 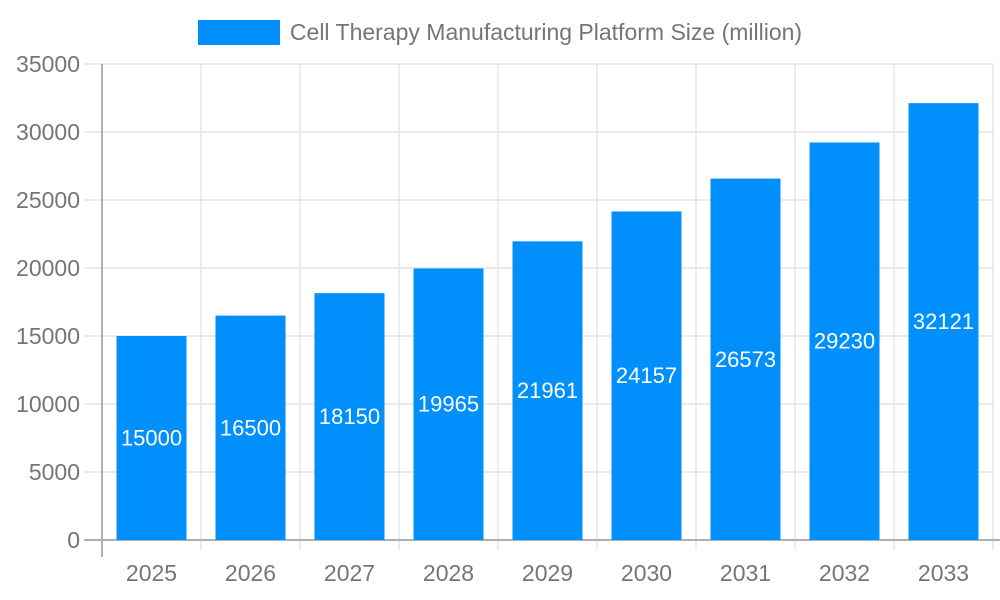 What do you see at coordinates (73, 540) in the screenshot?
I see `y-axis-tick-label: 0` at bounding box center [73, 540].